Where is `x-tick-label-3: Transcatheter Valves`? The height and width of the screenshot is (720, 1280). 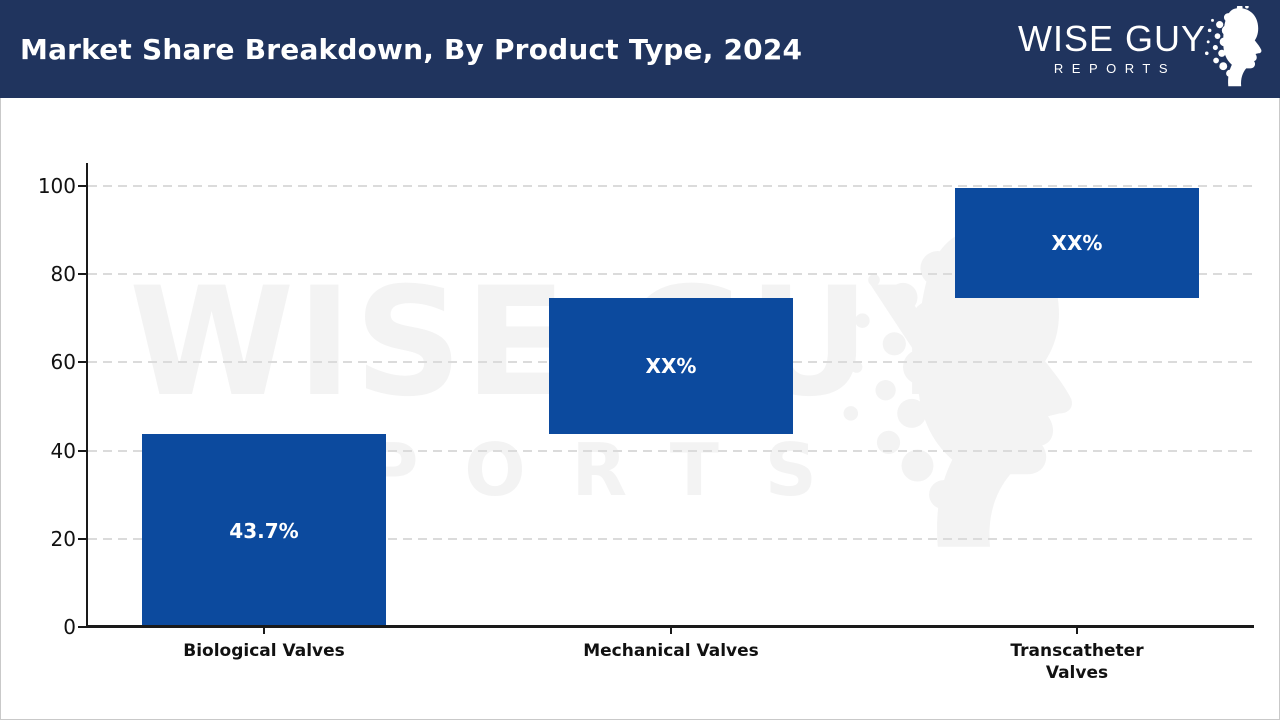
x-tick-label-3: Transcatheter Valves is located at coordinates (1077, 662).